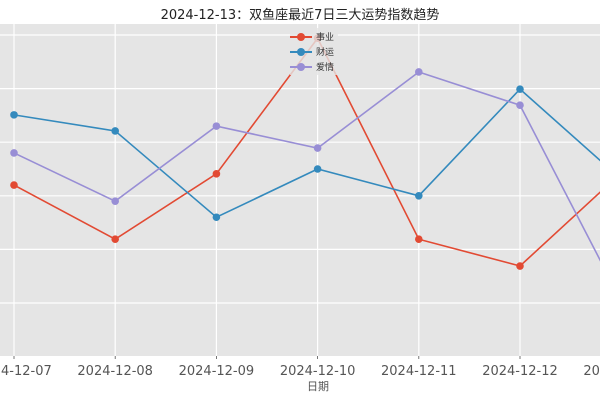  Describe the element at coordinates (115, 371) in the screenshot. I see `x-tick-label: 2024-12-08` at that location.